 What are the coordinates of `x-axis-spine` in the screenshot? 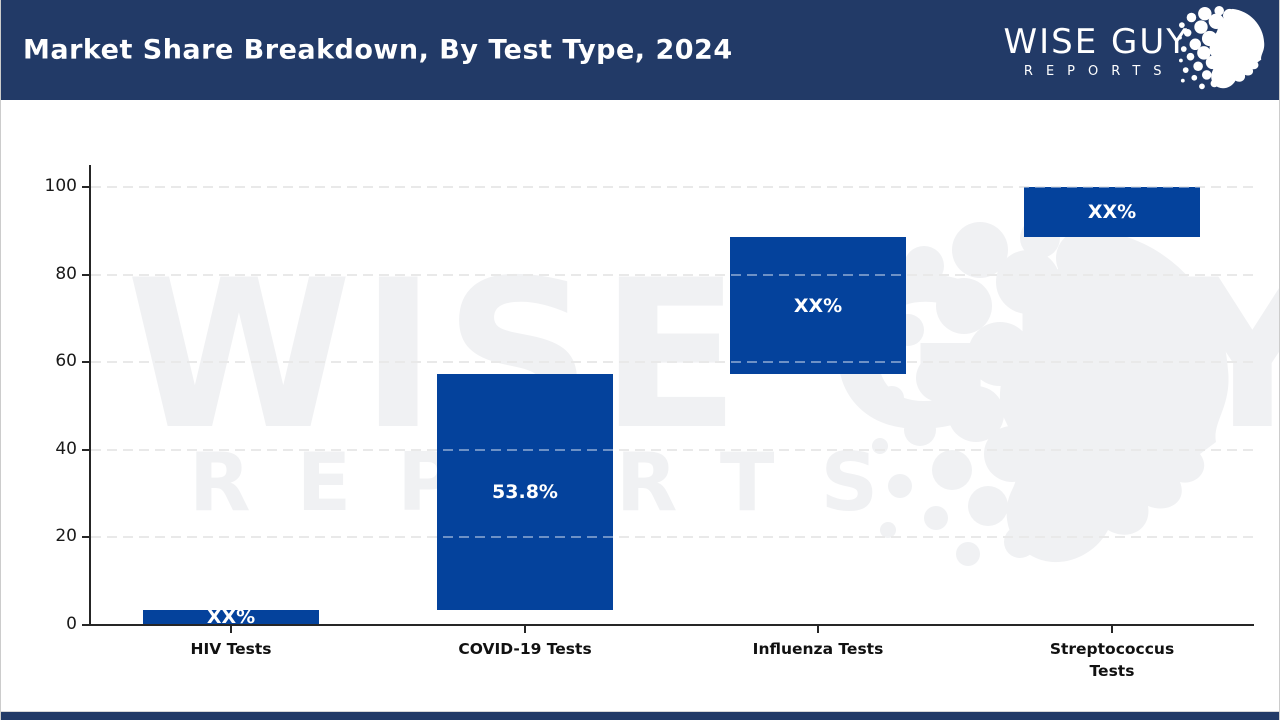 It's located at (670, 625).